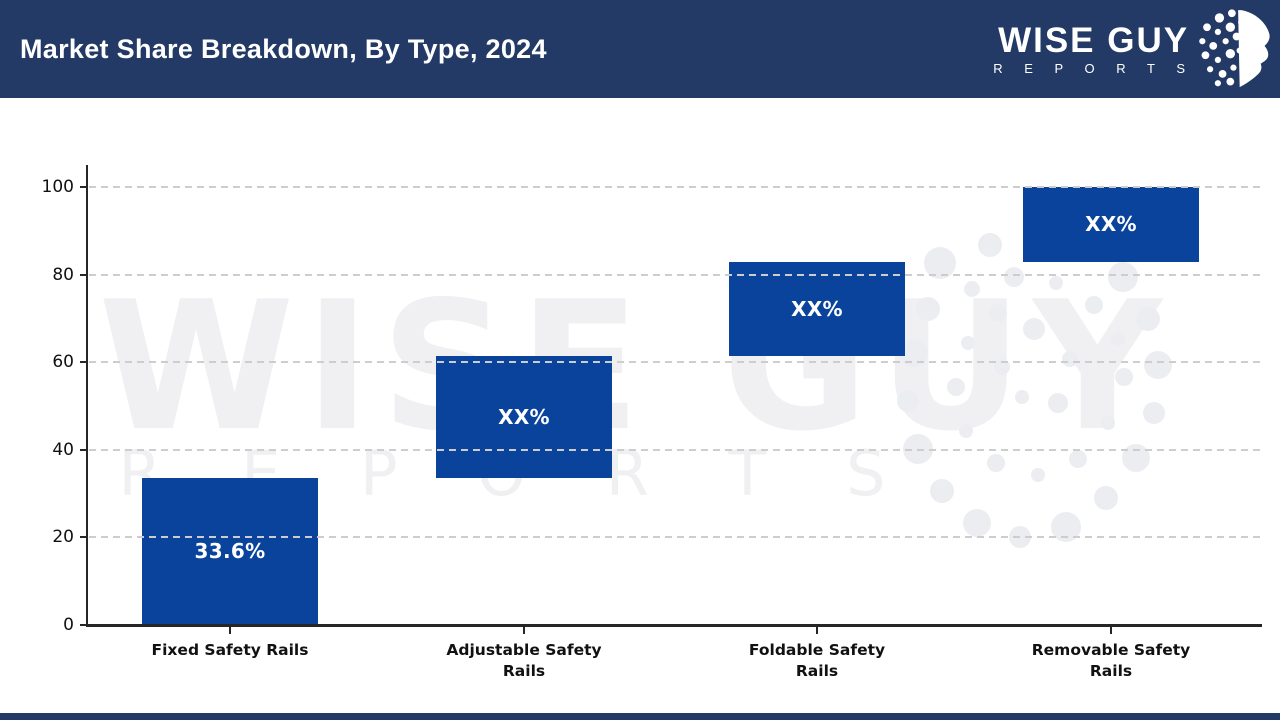 This screenshot has height=720, width=1280. What do you see at coordinates (230, 650) in the screenshot?
I see `category-label-1: Fixed Safety Rails` at bounding box center [230, 650].